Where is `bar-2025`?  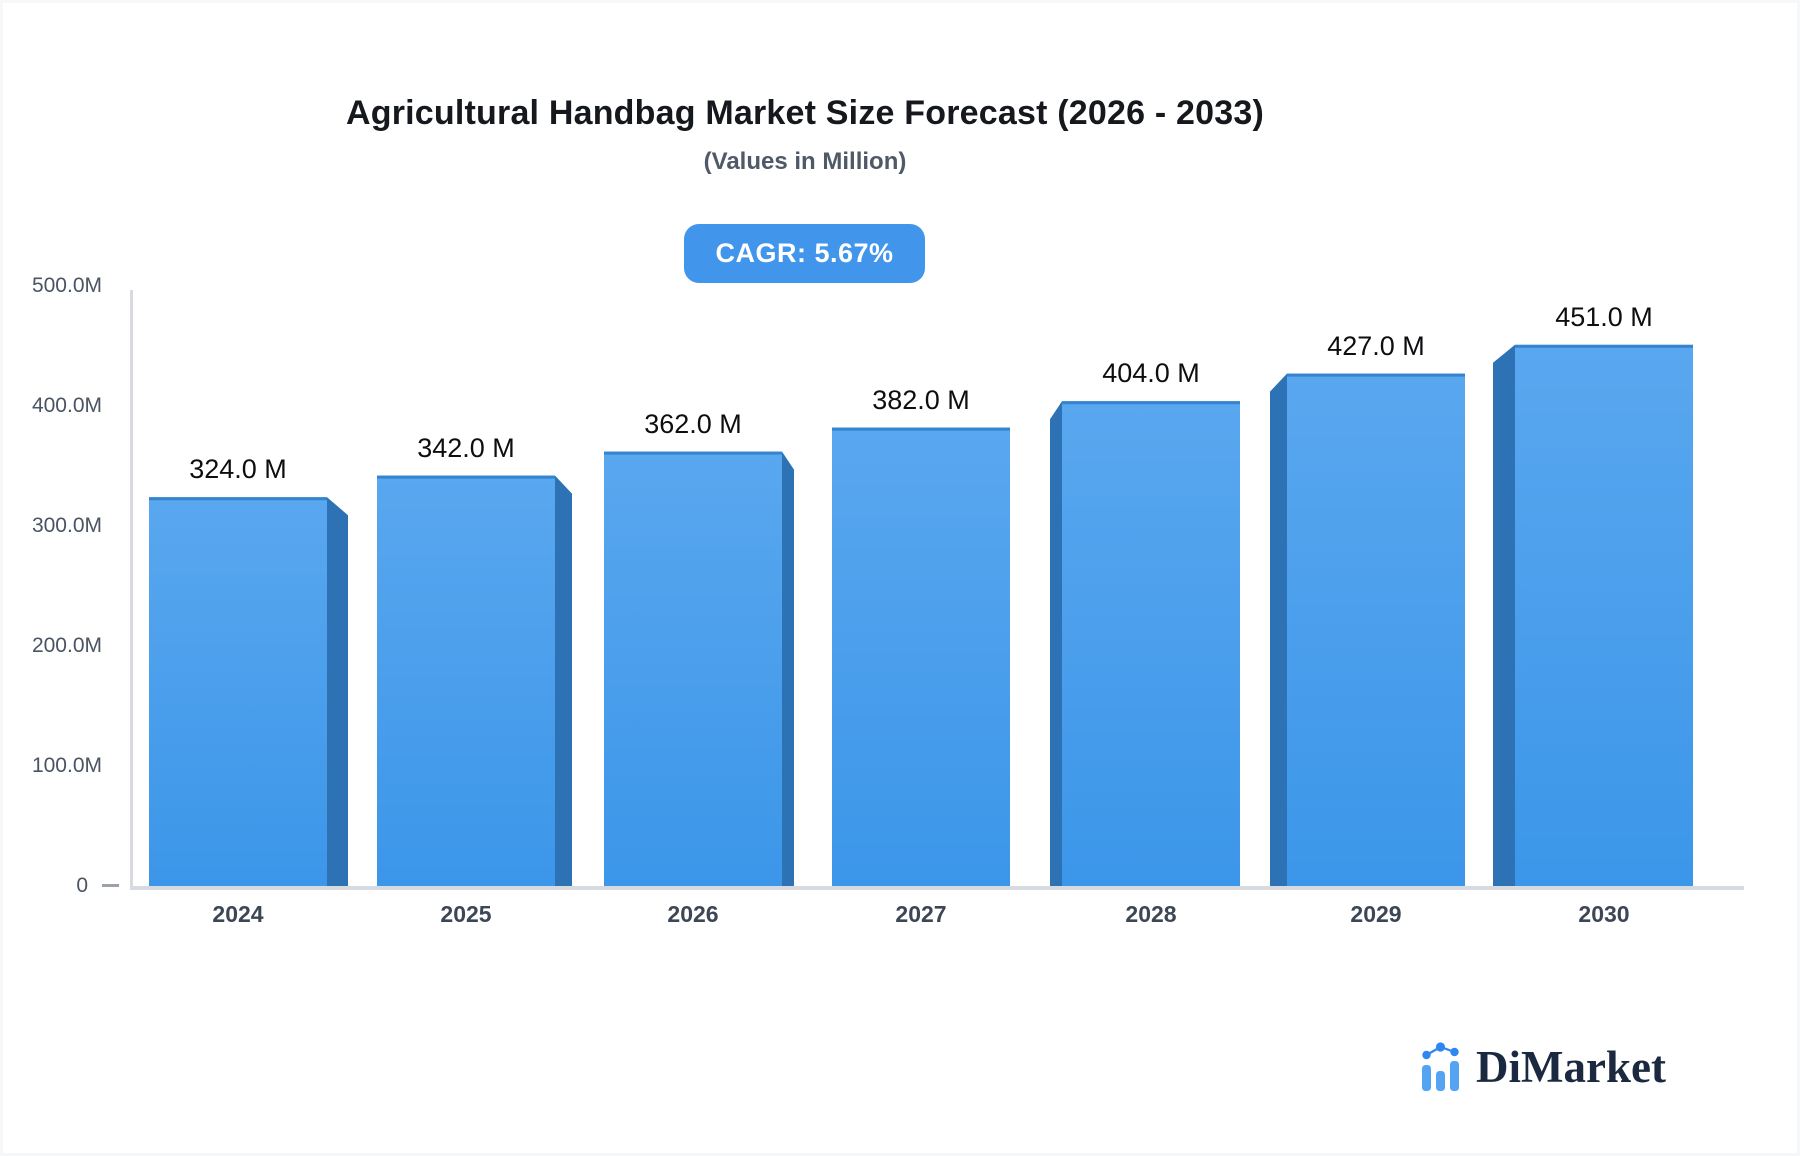 bar-2025 is located at coordinates (474, 680).